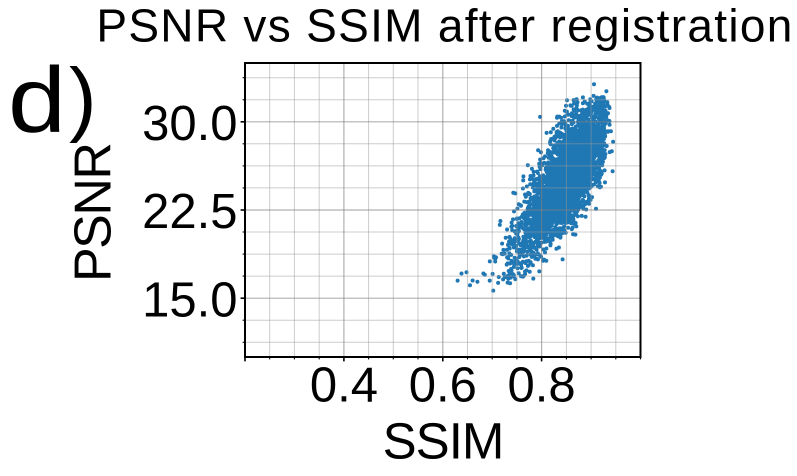 The image size is (797, 476). What do you see at coordinates (189, 212) in the screenshot?
I see `svg-text: 22.5` at bounding box center [189, 212].